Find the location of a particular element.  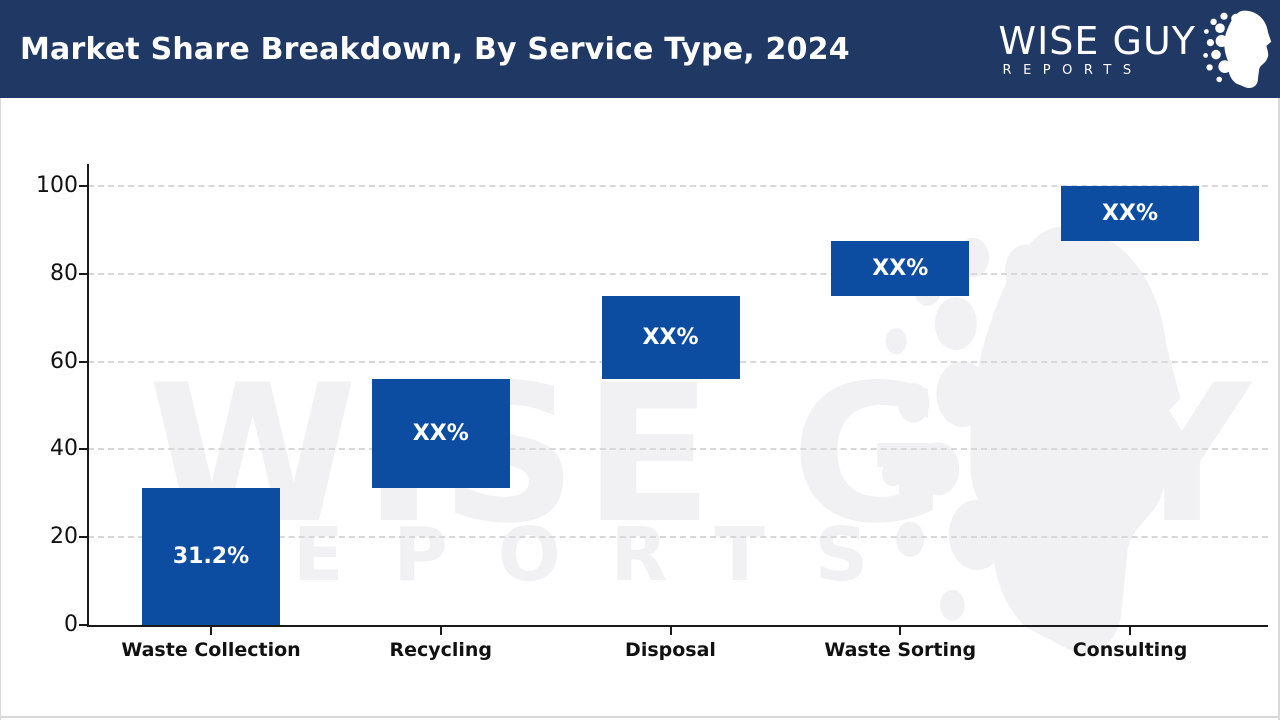

y-tick-label-100: 100 is located at coordinates (57, 185).